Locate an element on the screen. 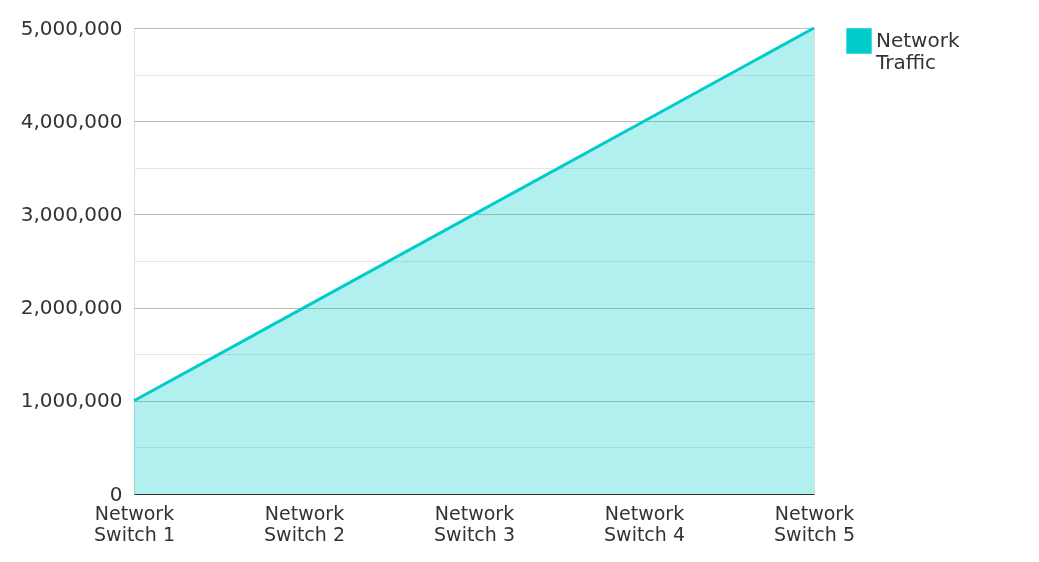 This screenshot has height=562, width=1039. x-tick-label: Network Switch 3 is located at coordinates (474, 523).